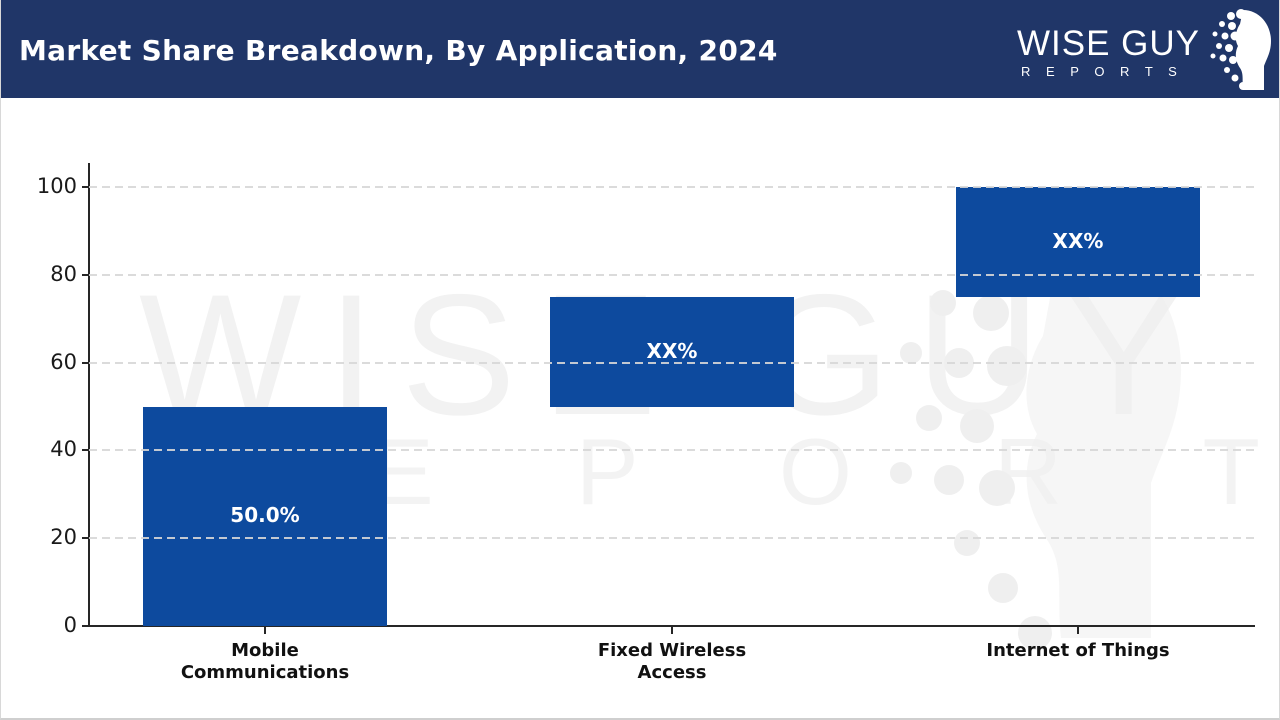  What do you see at coordinates (1102, 71) in the screenshot?
I see `logo-subtext: R E P O R T S` at bounding box center [1102, 71].